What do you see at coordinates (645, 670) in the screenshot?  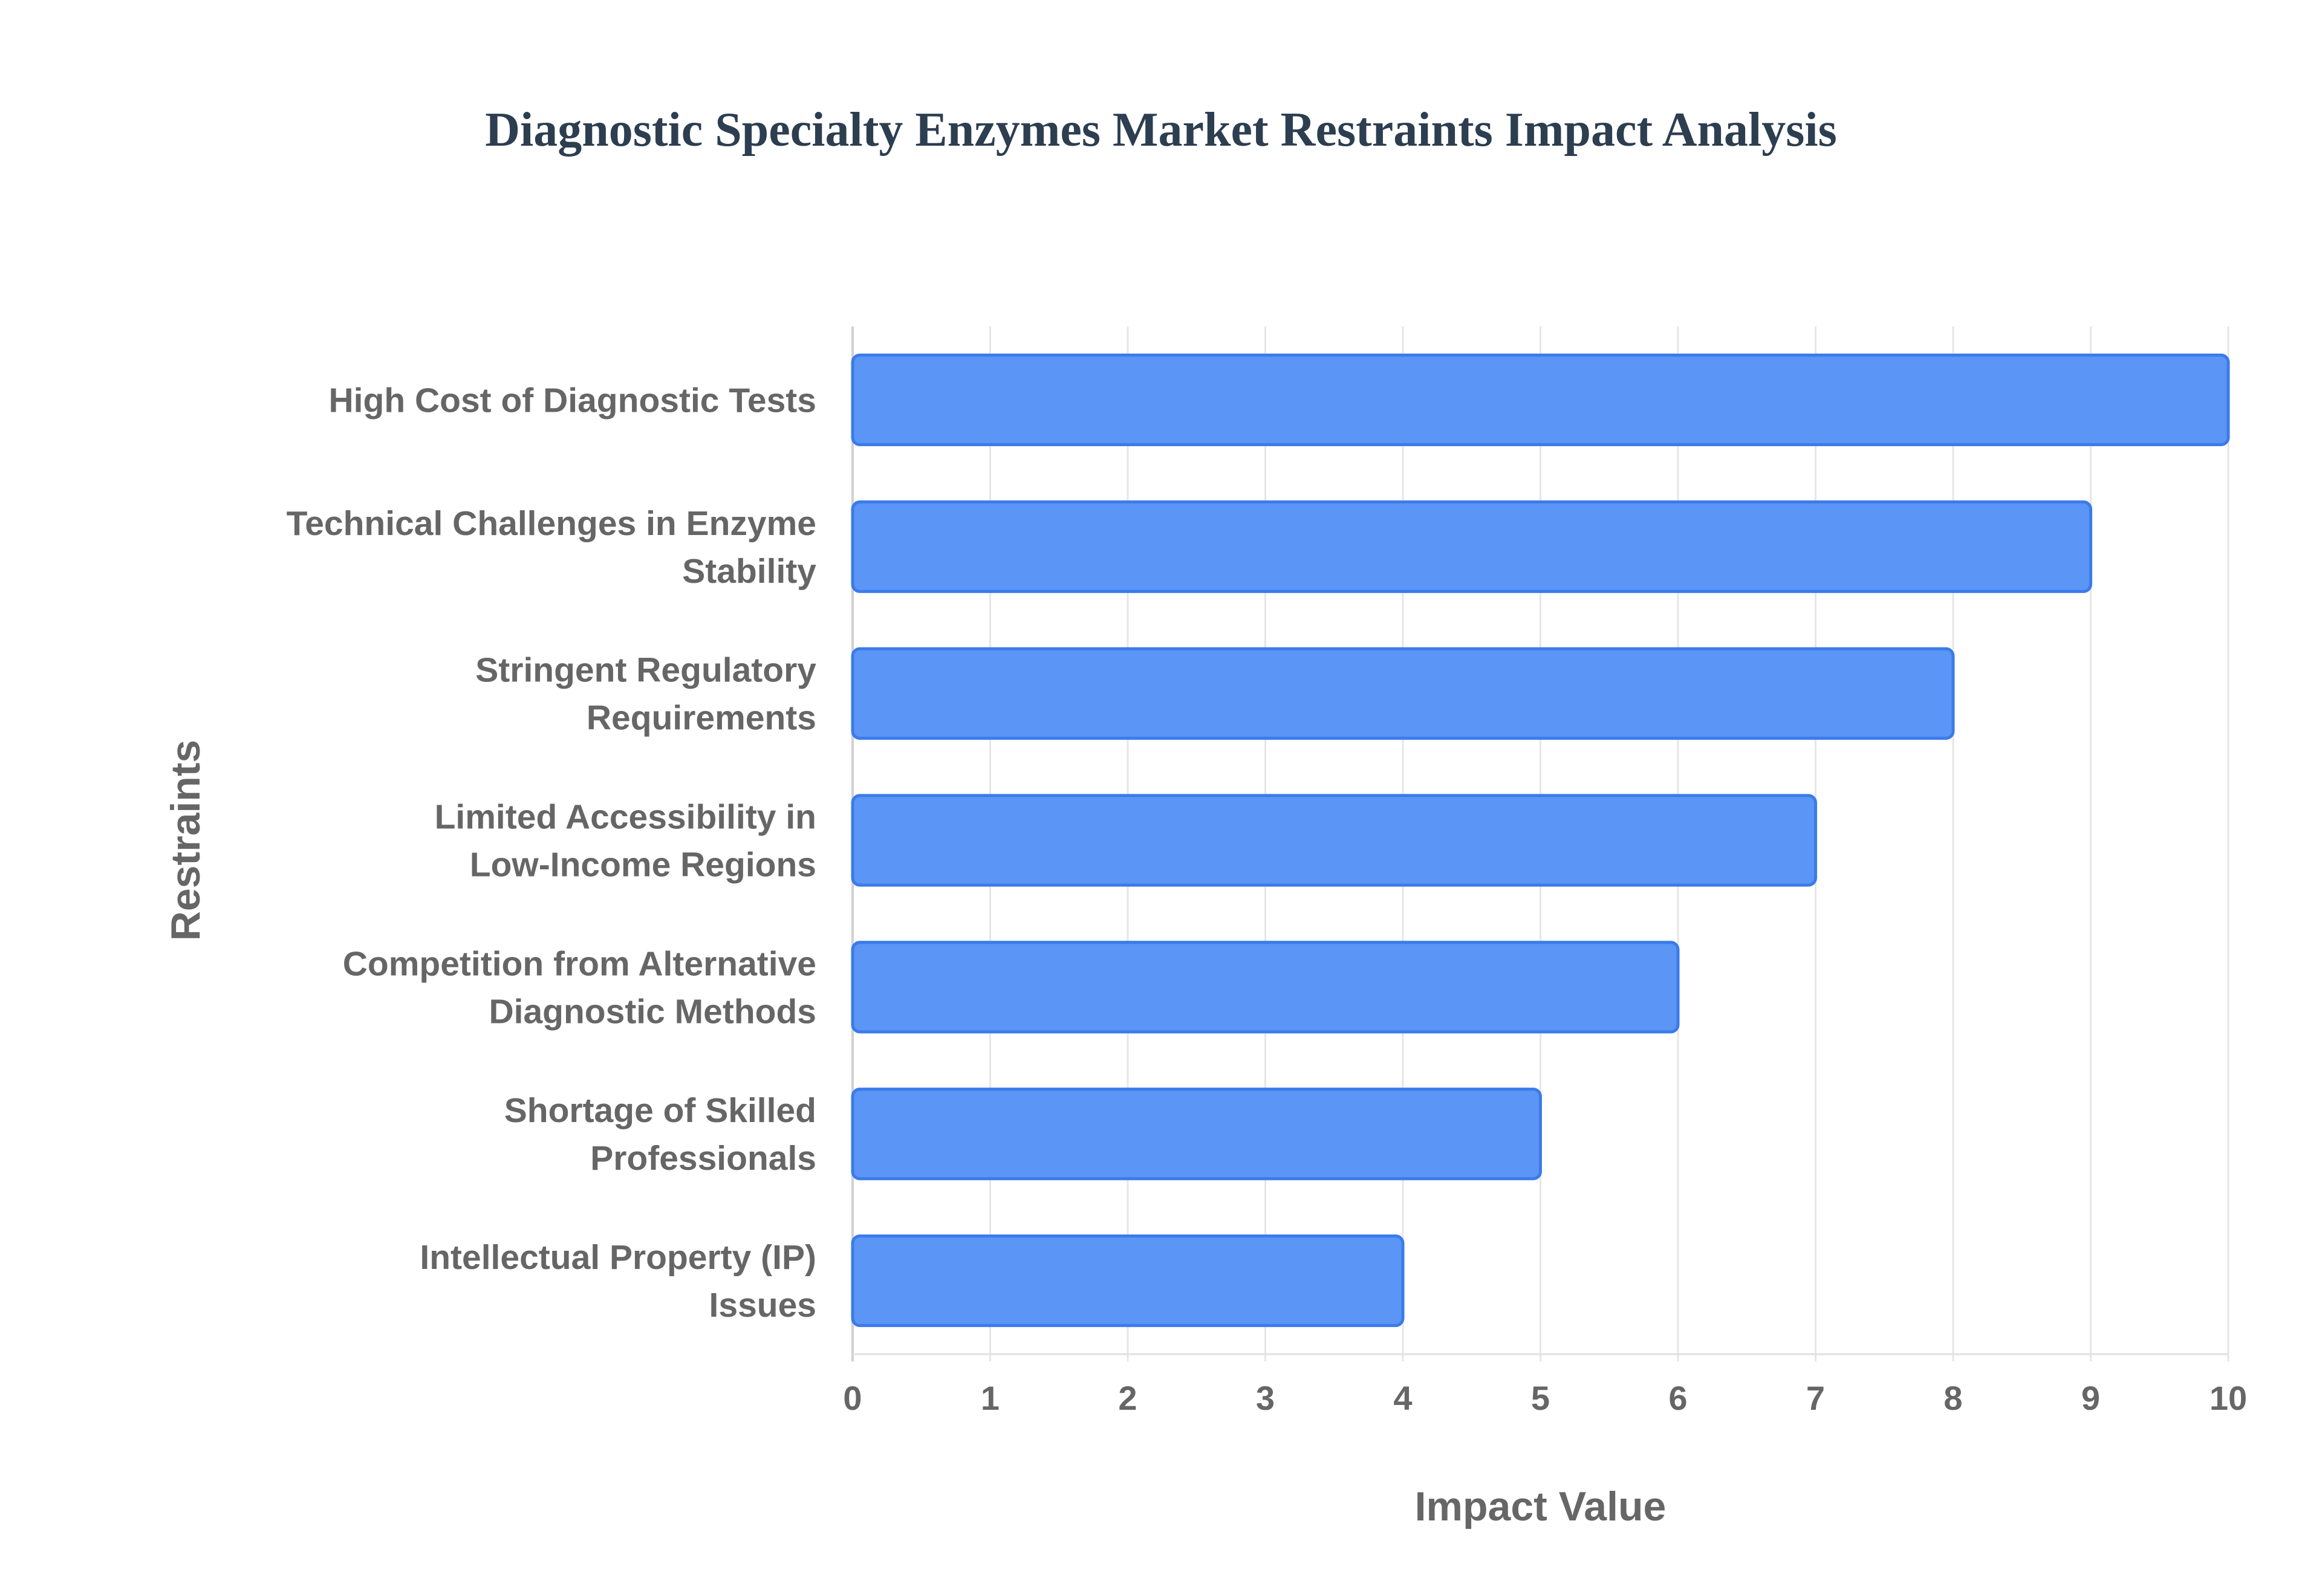 I see `category-label-line: Stringent Regulatory` at bounding box center [645, 670].